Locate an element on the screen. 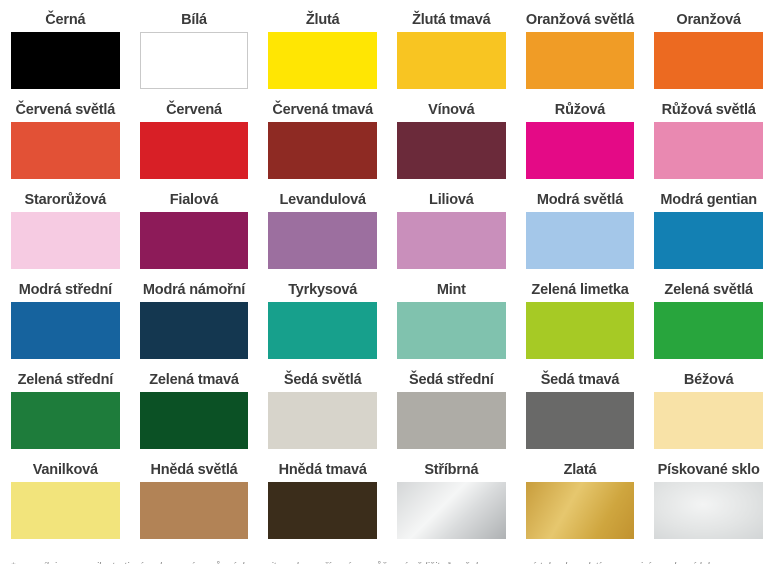 The height and width of the screenshot is (564, 775). swatch-cell: Růžová is located at coordinates (580, 136).